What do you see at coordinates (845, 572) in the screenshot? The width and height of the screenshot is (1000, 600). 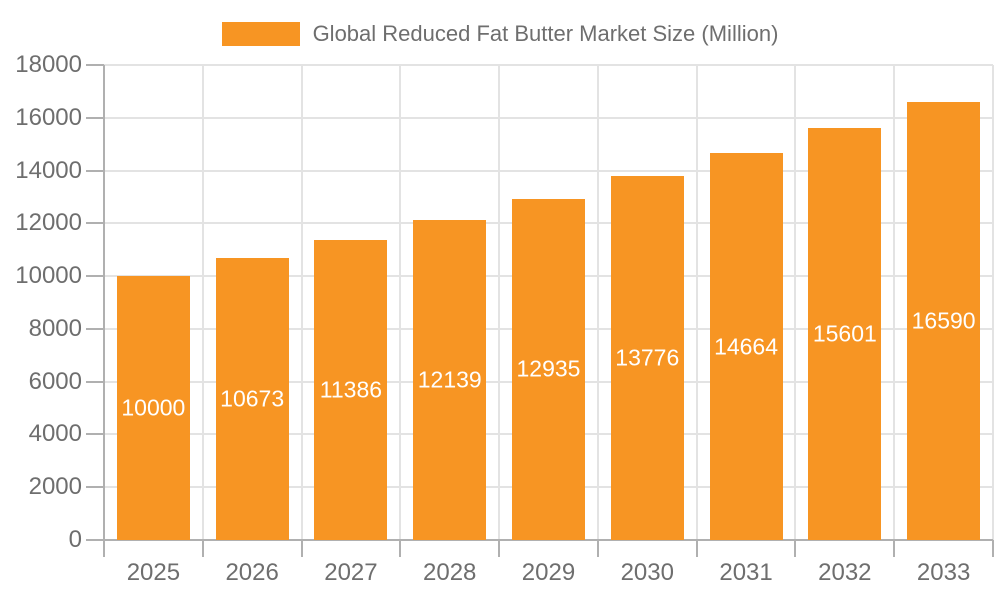 I see `x-axis-label: 2032` at bounding box center [845, 572].